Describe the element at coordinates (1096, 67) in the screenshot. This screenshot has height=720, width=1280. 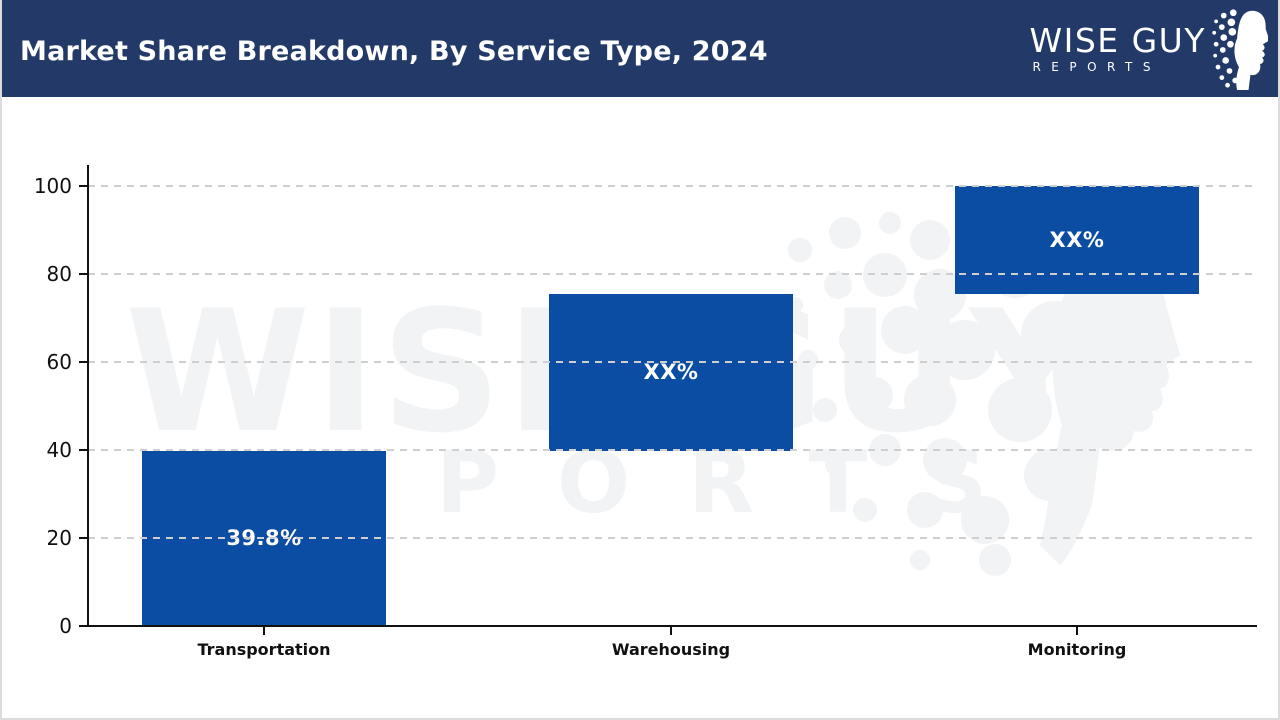
I see `brand-subname: REPORTS` at that location.